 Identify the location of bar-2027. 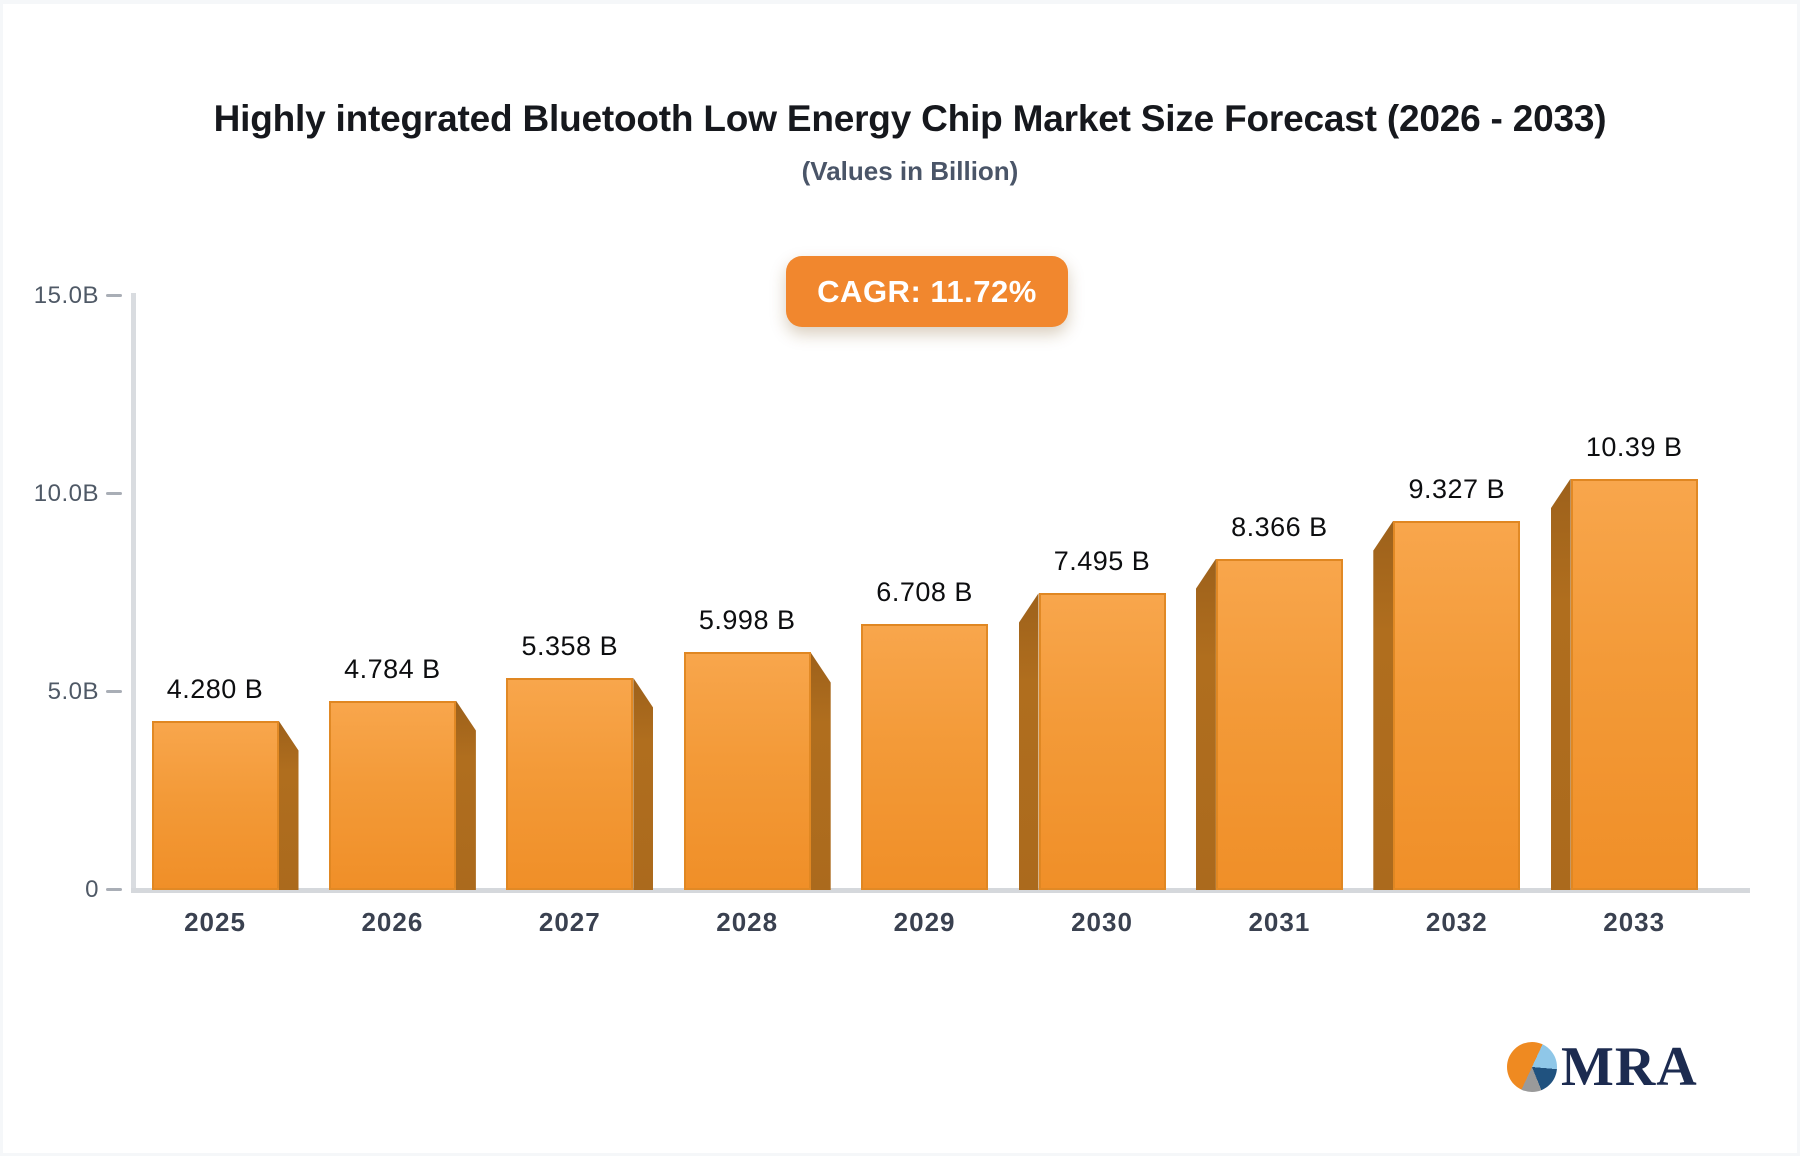
(570, 783).